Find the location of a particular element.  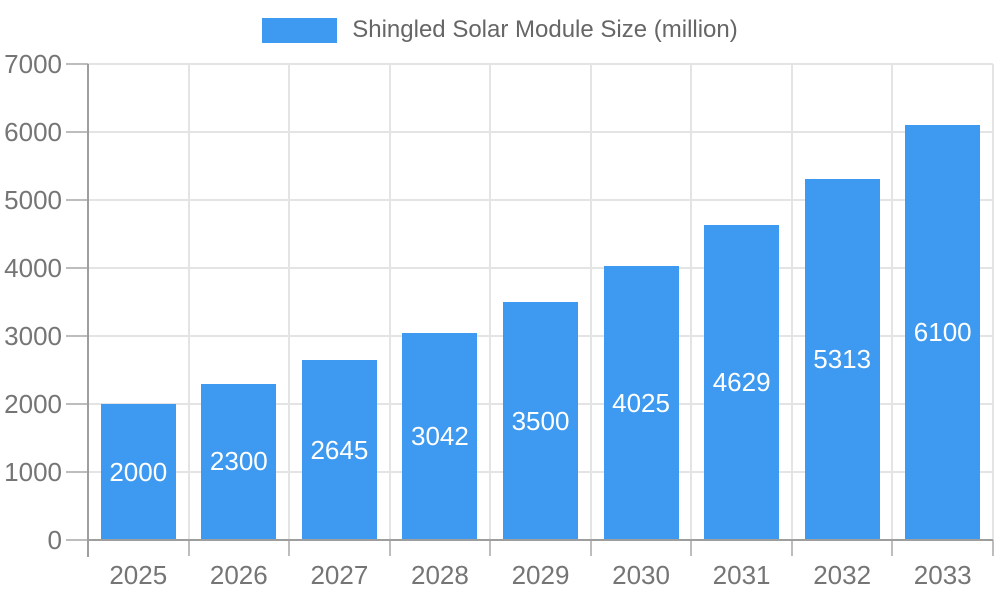

bar-2027 is located at coordinates (339, 450).